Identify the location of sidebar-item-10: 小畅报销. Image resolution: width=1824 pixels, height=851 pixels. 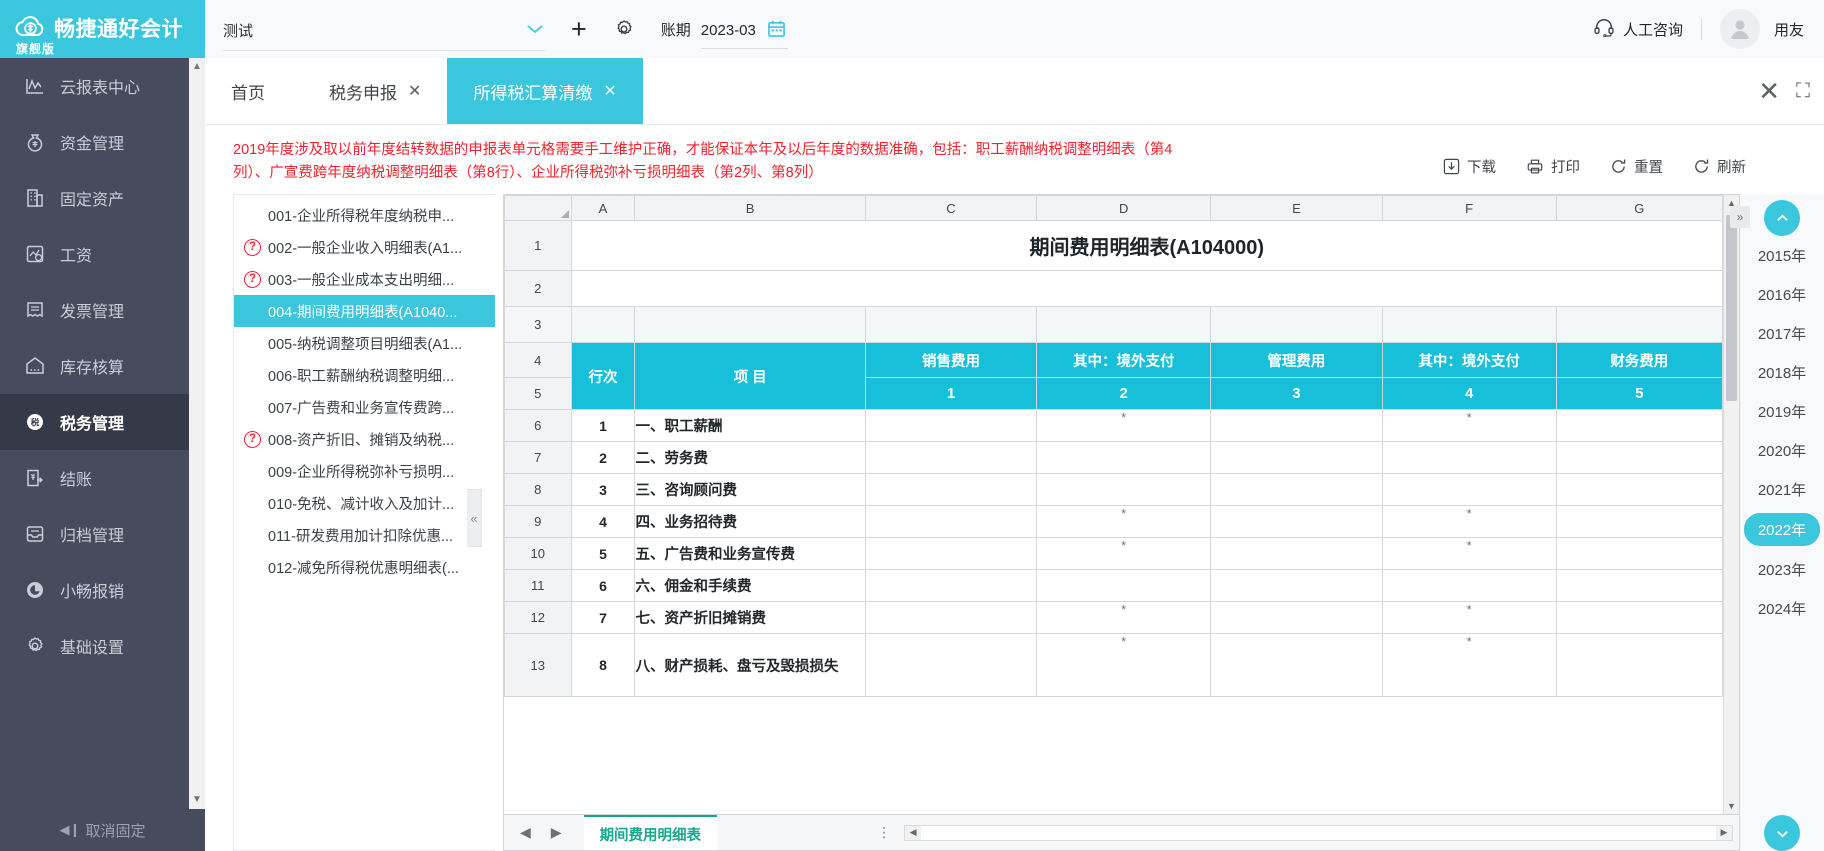
(102, 590).